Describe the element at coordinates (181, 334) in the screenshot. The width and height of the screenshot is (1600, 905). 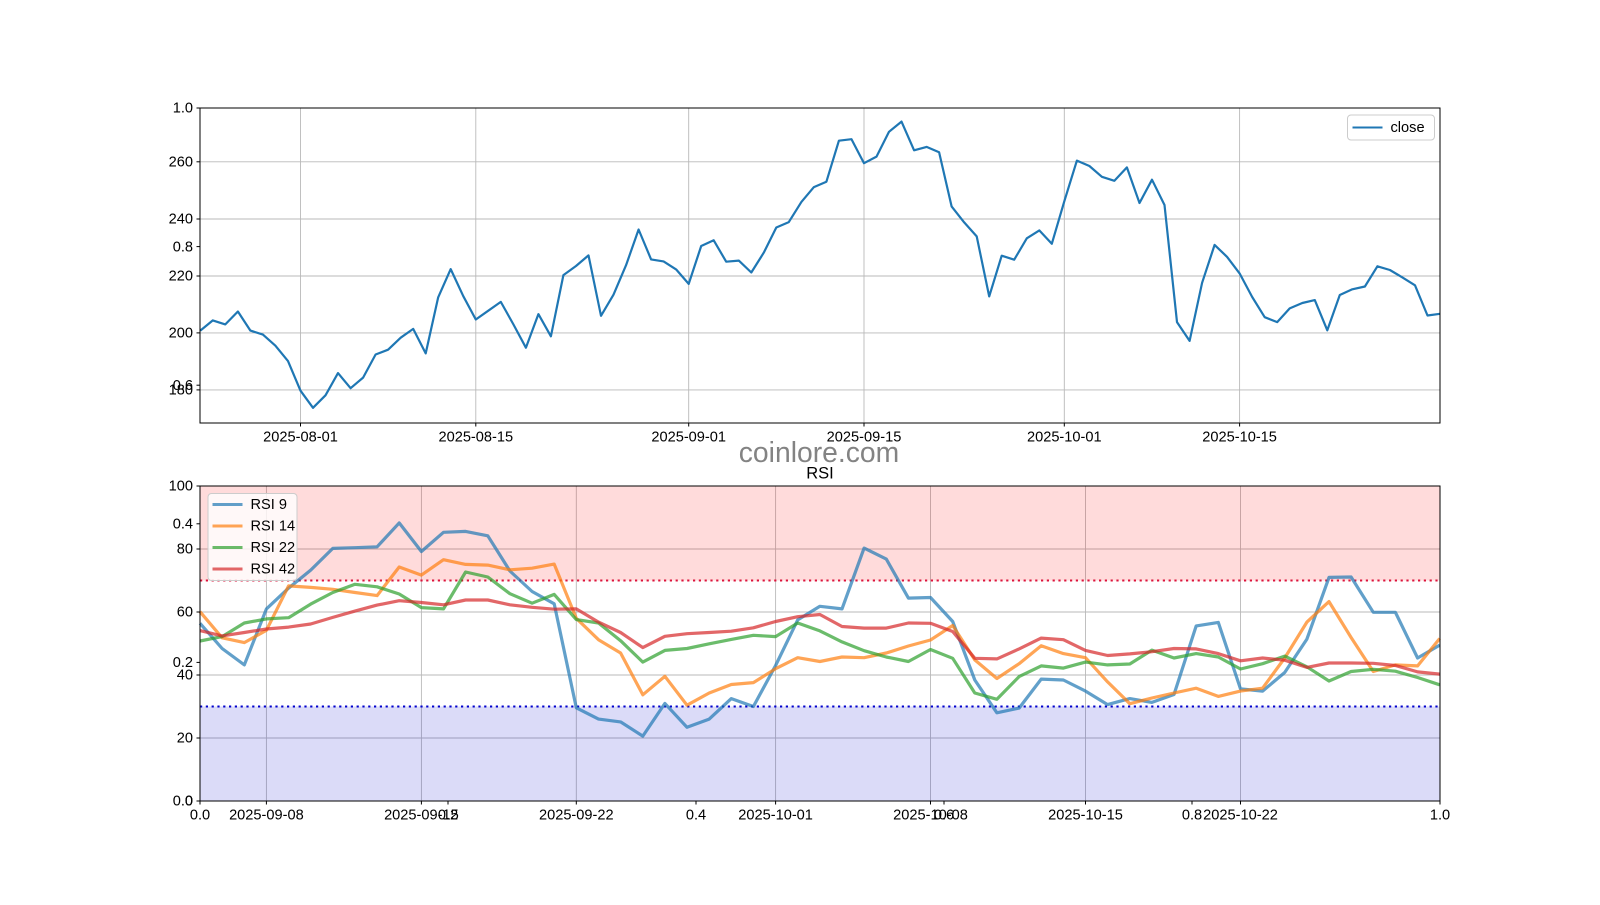
I see `svg-text: 200` at that location.